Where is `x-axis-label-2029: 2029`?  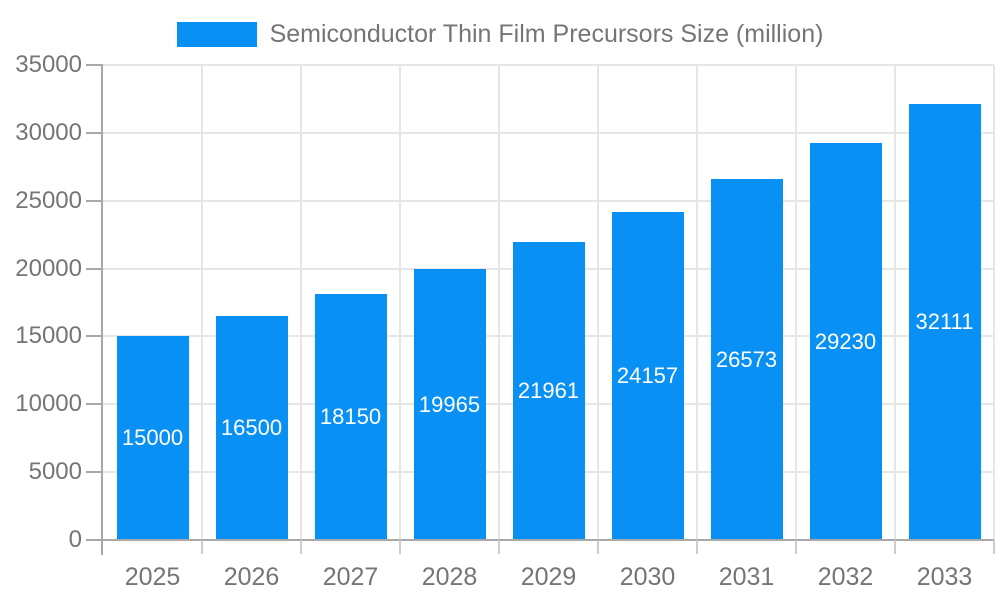 x-axis-label-2029: 2029 is located at coordinates (548, 577).